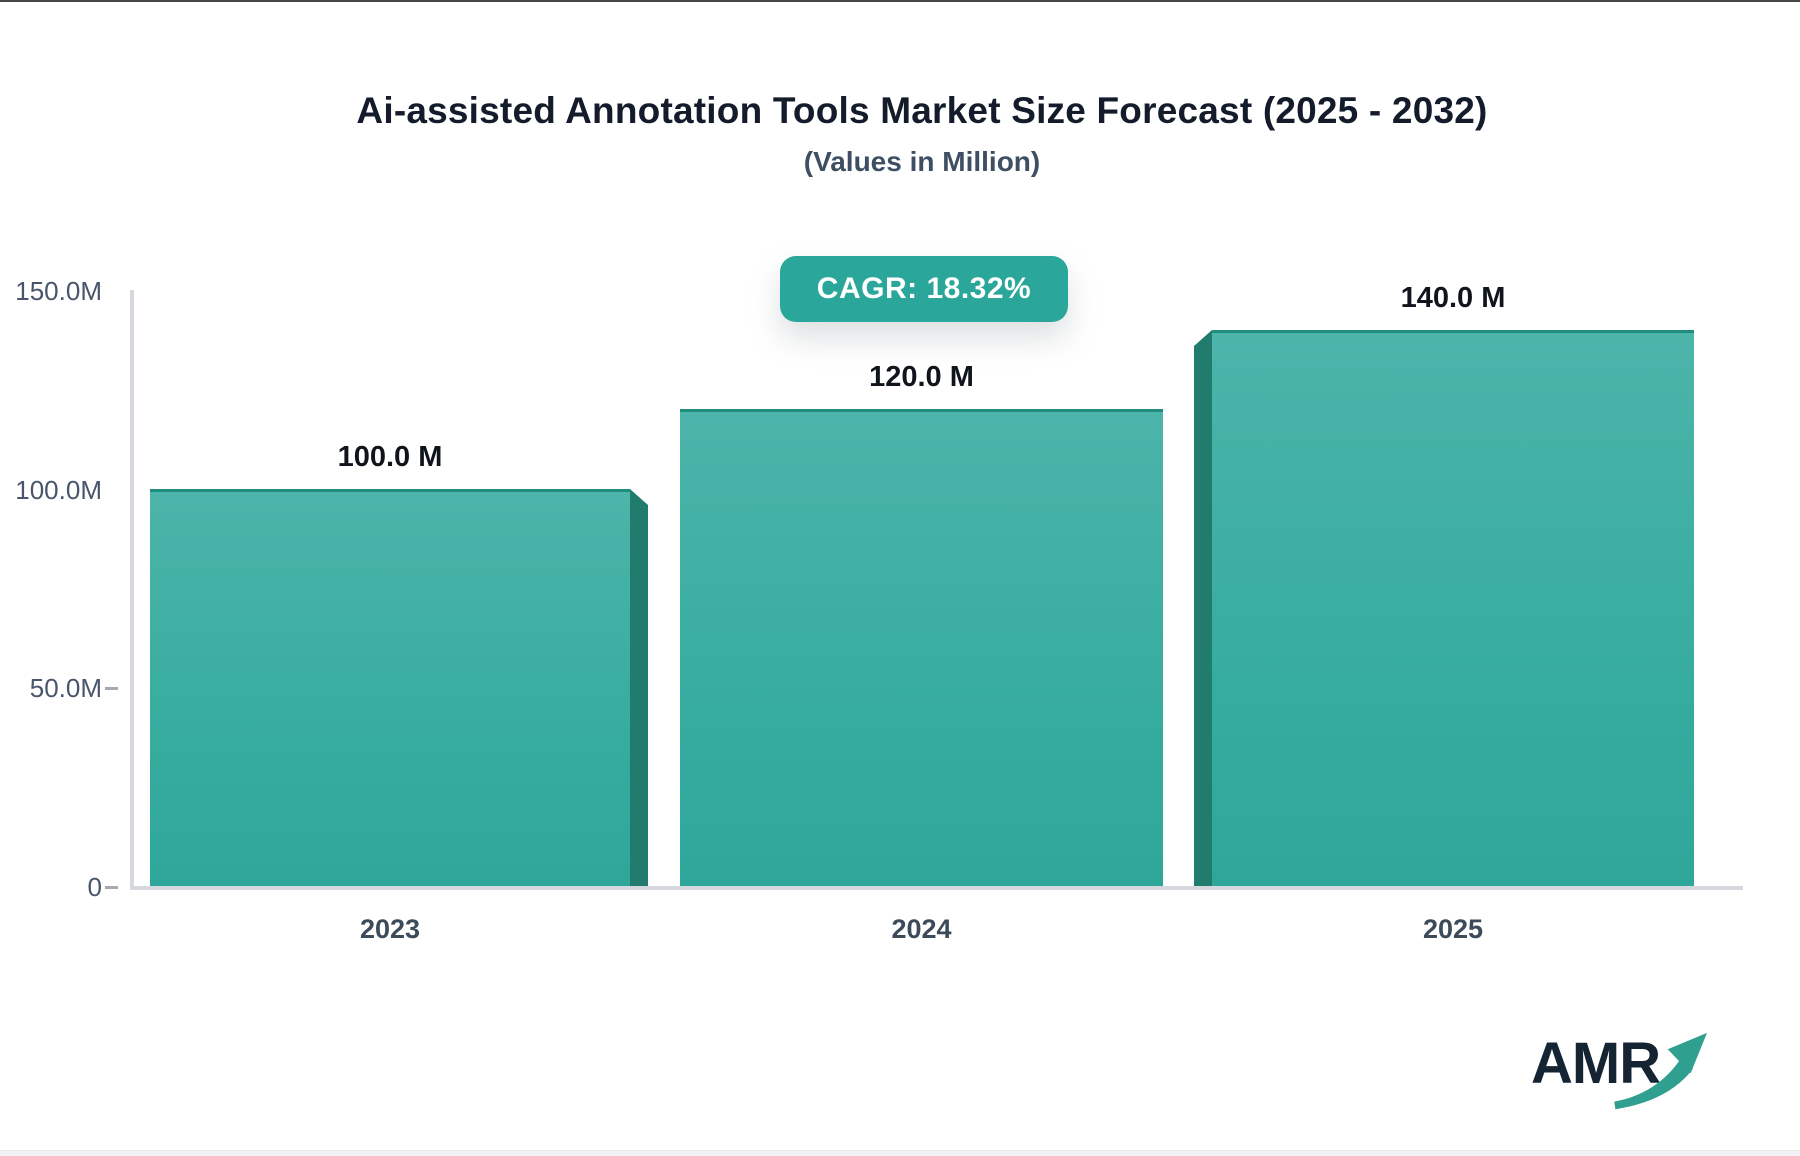  I want to click on bar-2025, so click(1453, 608).